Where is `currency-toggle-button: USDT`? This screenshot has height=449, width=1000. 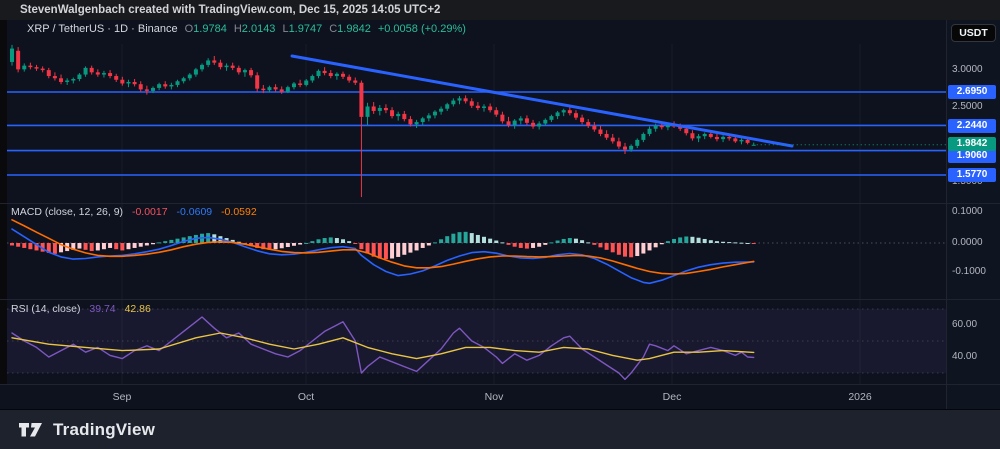
currency-toggle-button: USDT is located at coordinates (973, 33).